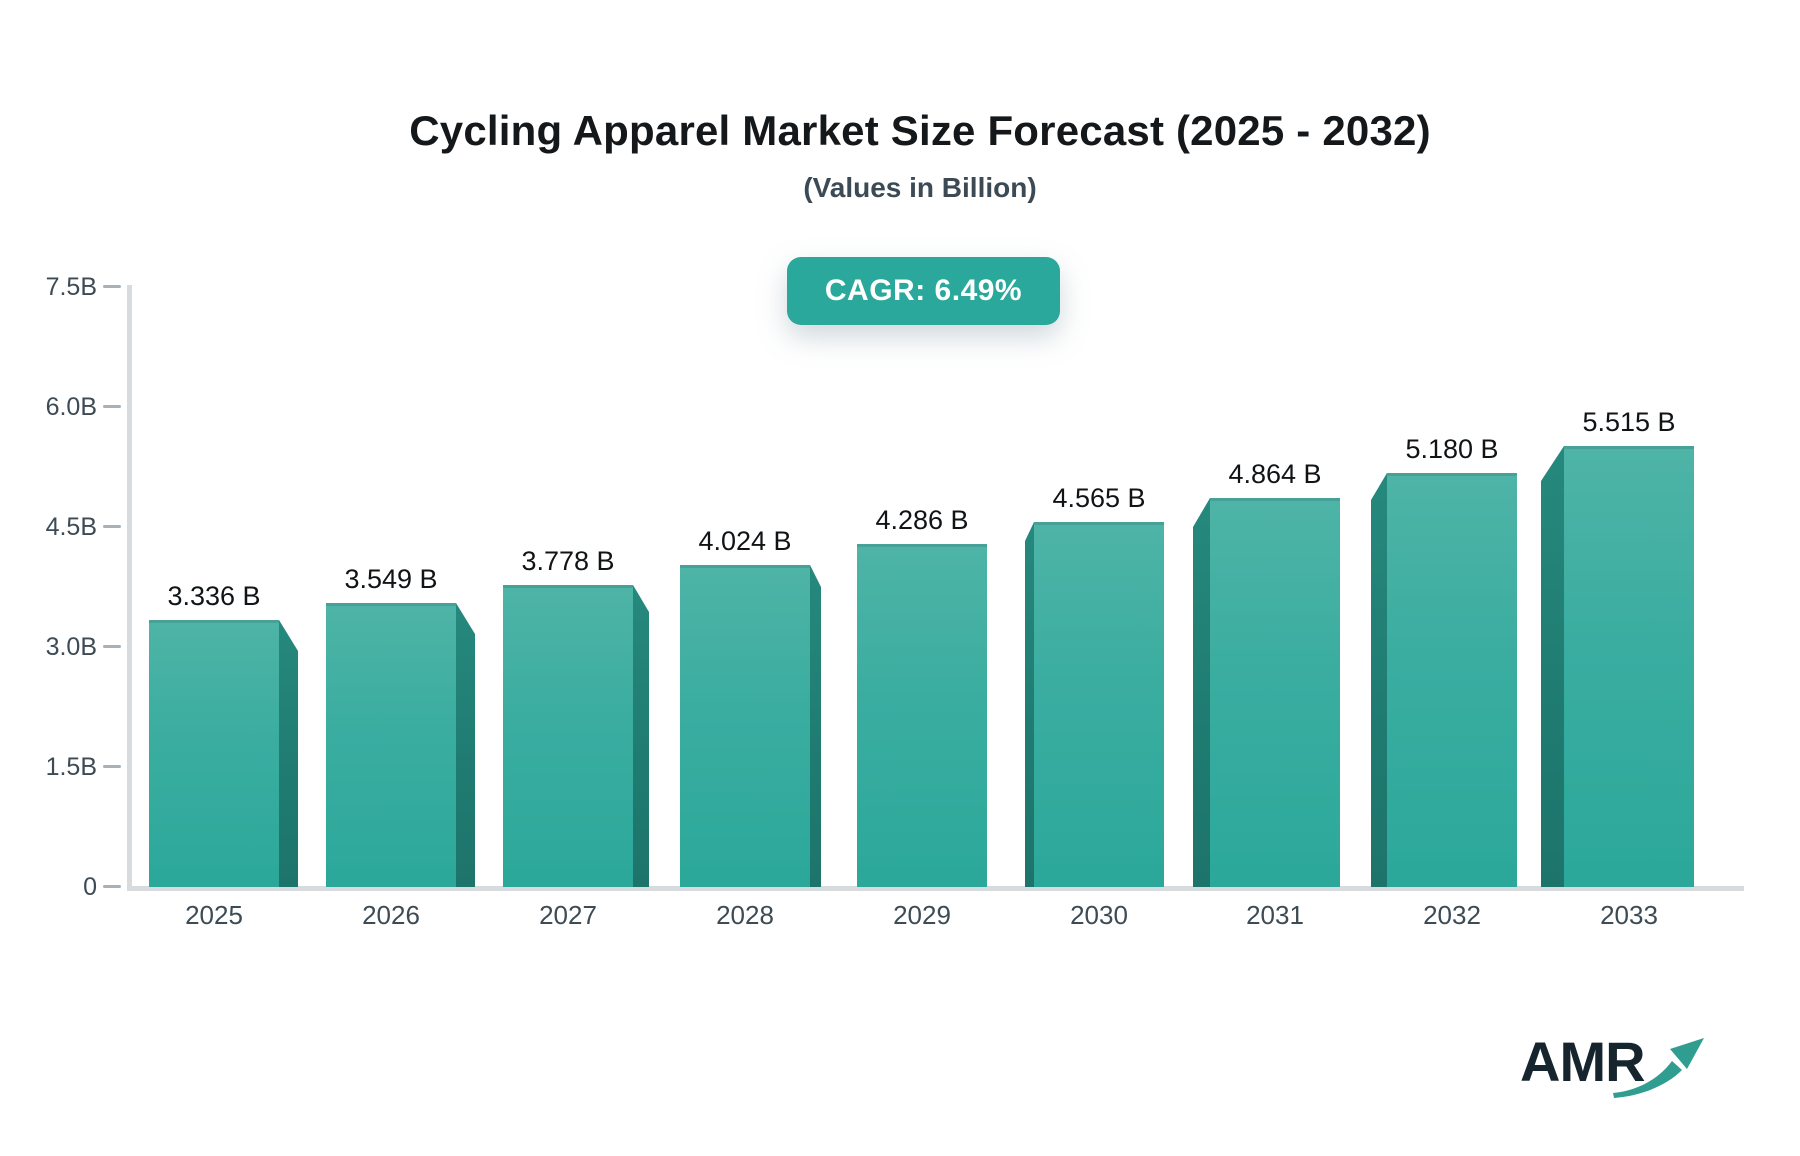 The height and width of the screenshot is (1156, 1800). I want to click on bar-value-label: 3.336 B, so click(214, 596).